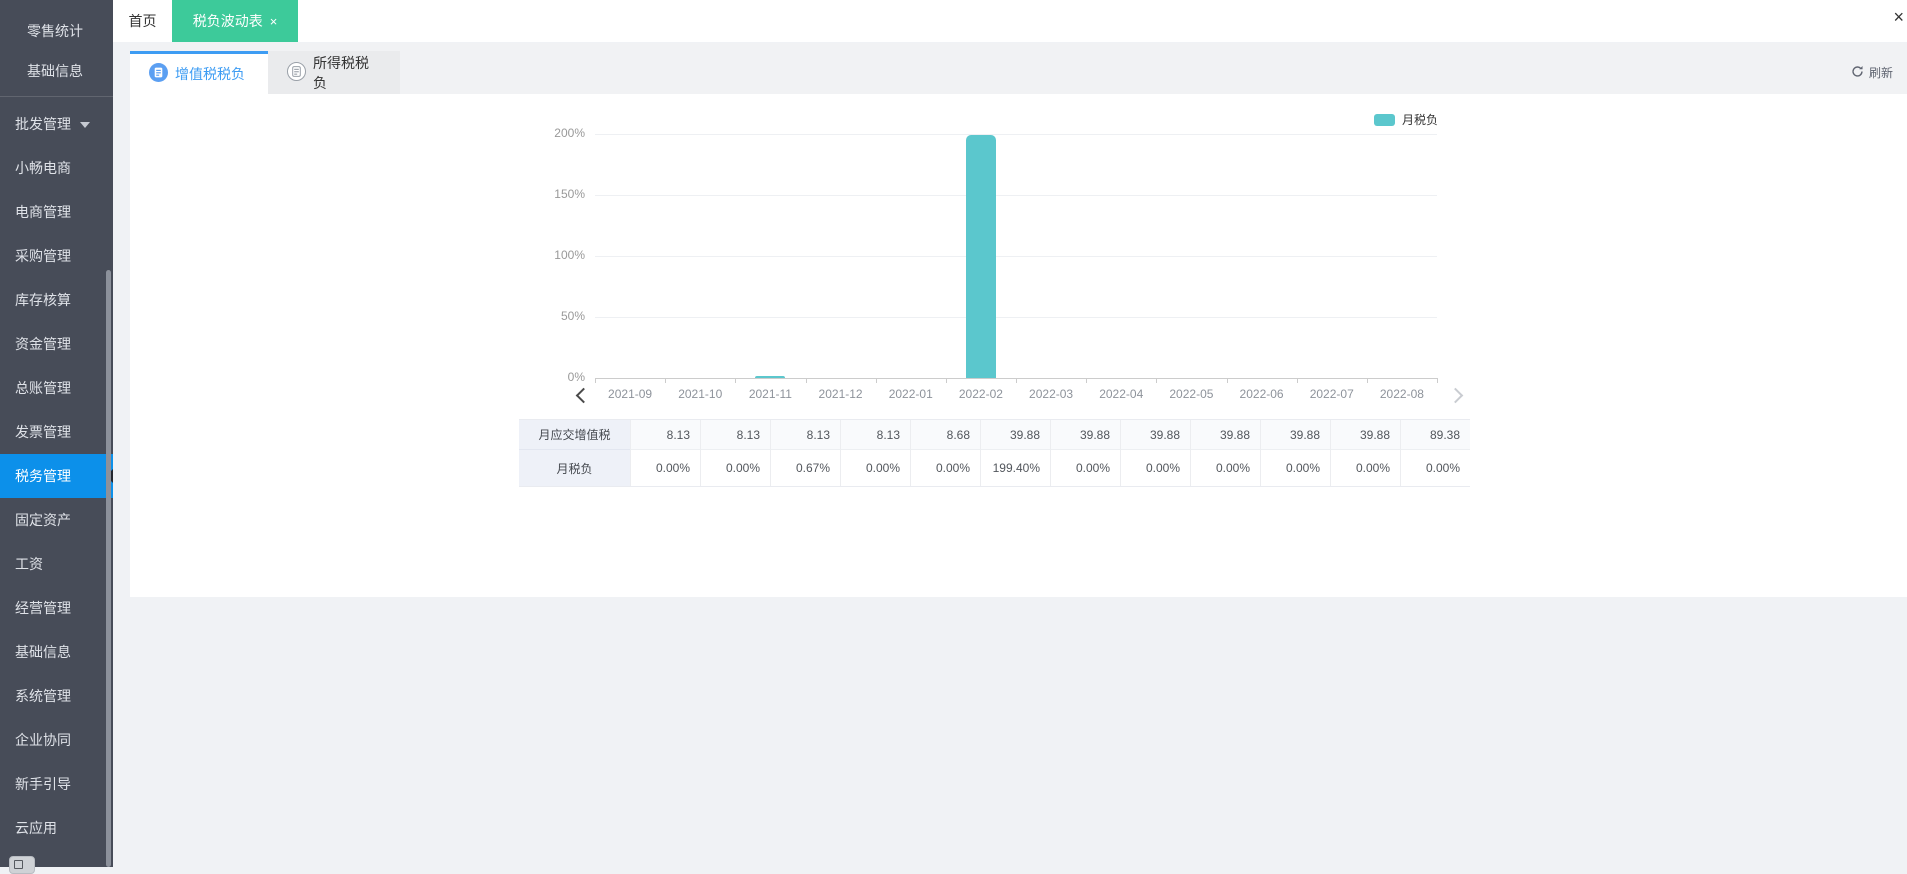 This screenshot has height=874, width=1907. Describe the element at coordinates (56, 564) in the screenshot. I see `sidebar-item: 工资` at that location.